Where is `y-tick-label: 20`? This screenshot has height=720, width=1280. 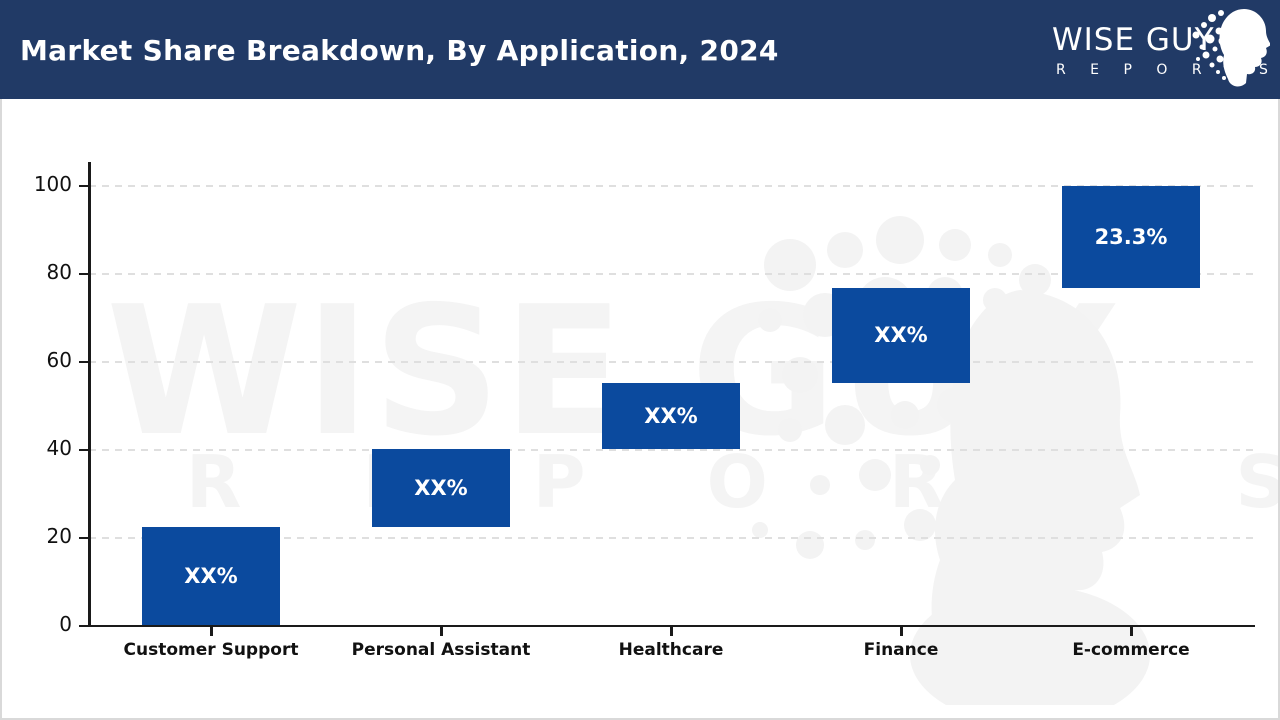 y-tick-label: 20 is located at coordinates (59, 535).